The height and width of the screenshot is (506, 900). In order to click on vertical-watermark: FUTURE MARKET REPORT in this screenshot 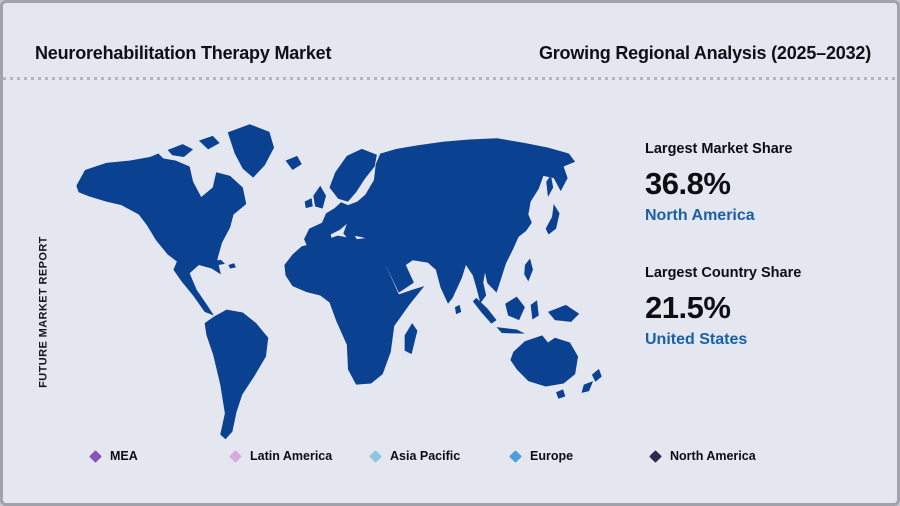, I will do `click(43, 312)`.